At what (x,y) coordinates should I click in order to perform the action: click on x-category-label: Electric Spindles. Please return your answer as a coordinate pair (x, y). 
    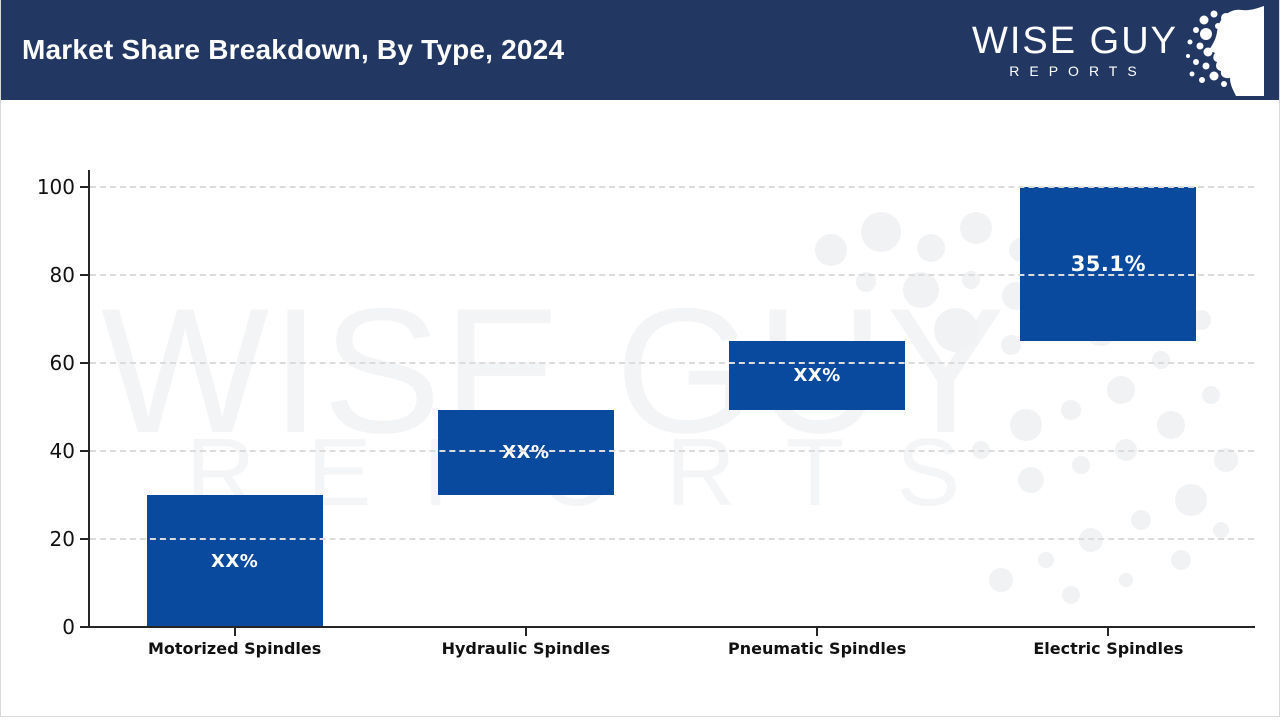
    Looking at the image, I should click on (1108, 648).